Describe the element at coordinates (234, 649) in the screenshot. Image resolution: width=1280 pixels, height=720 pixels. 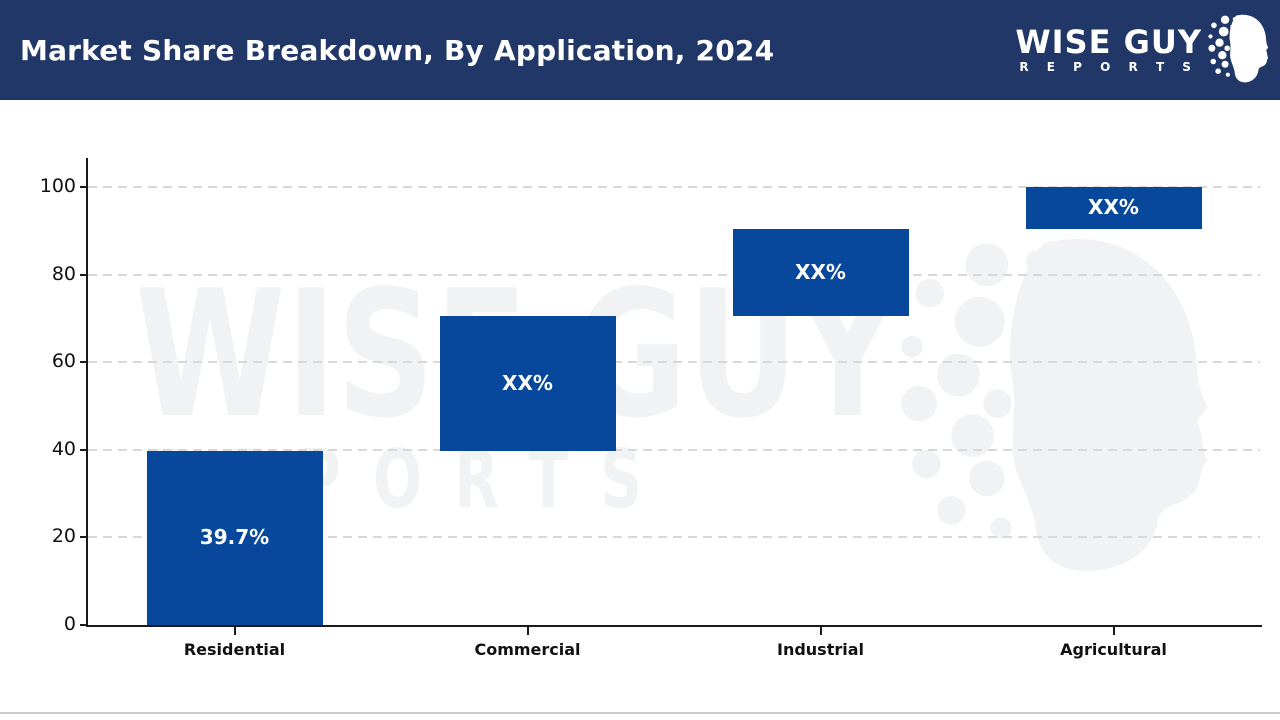
I see `x-tick-label-residential: Residential` at that location.